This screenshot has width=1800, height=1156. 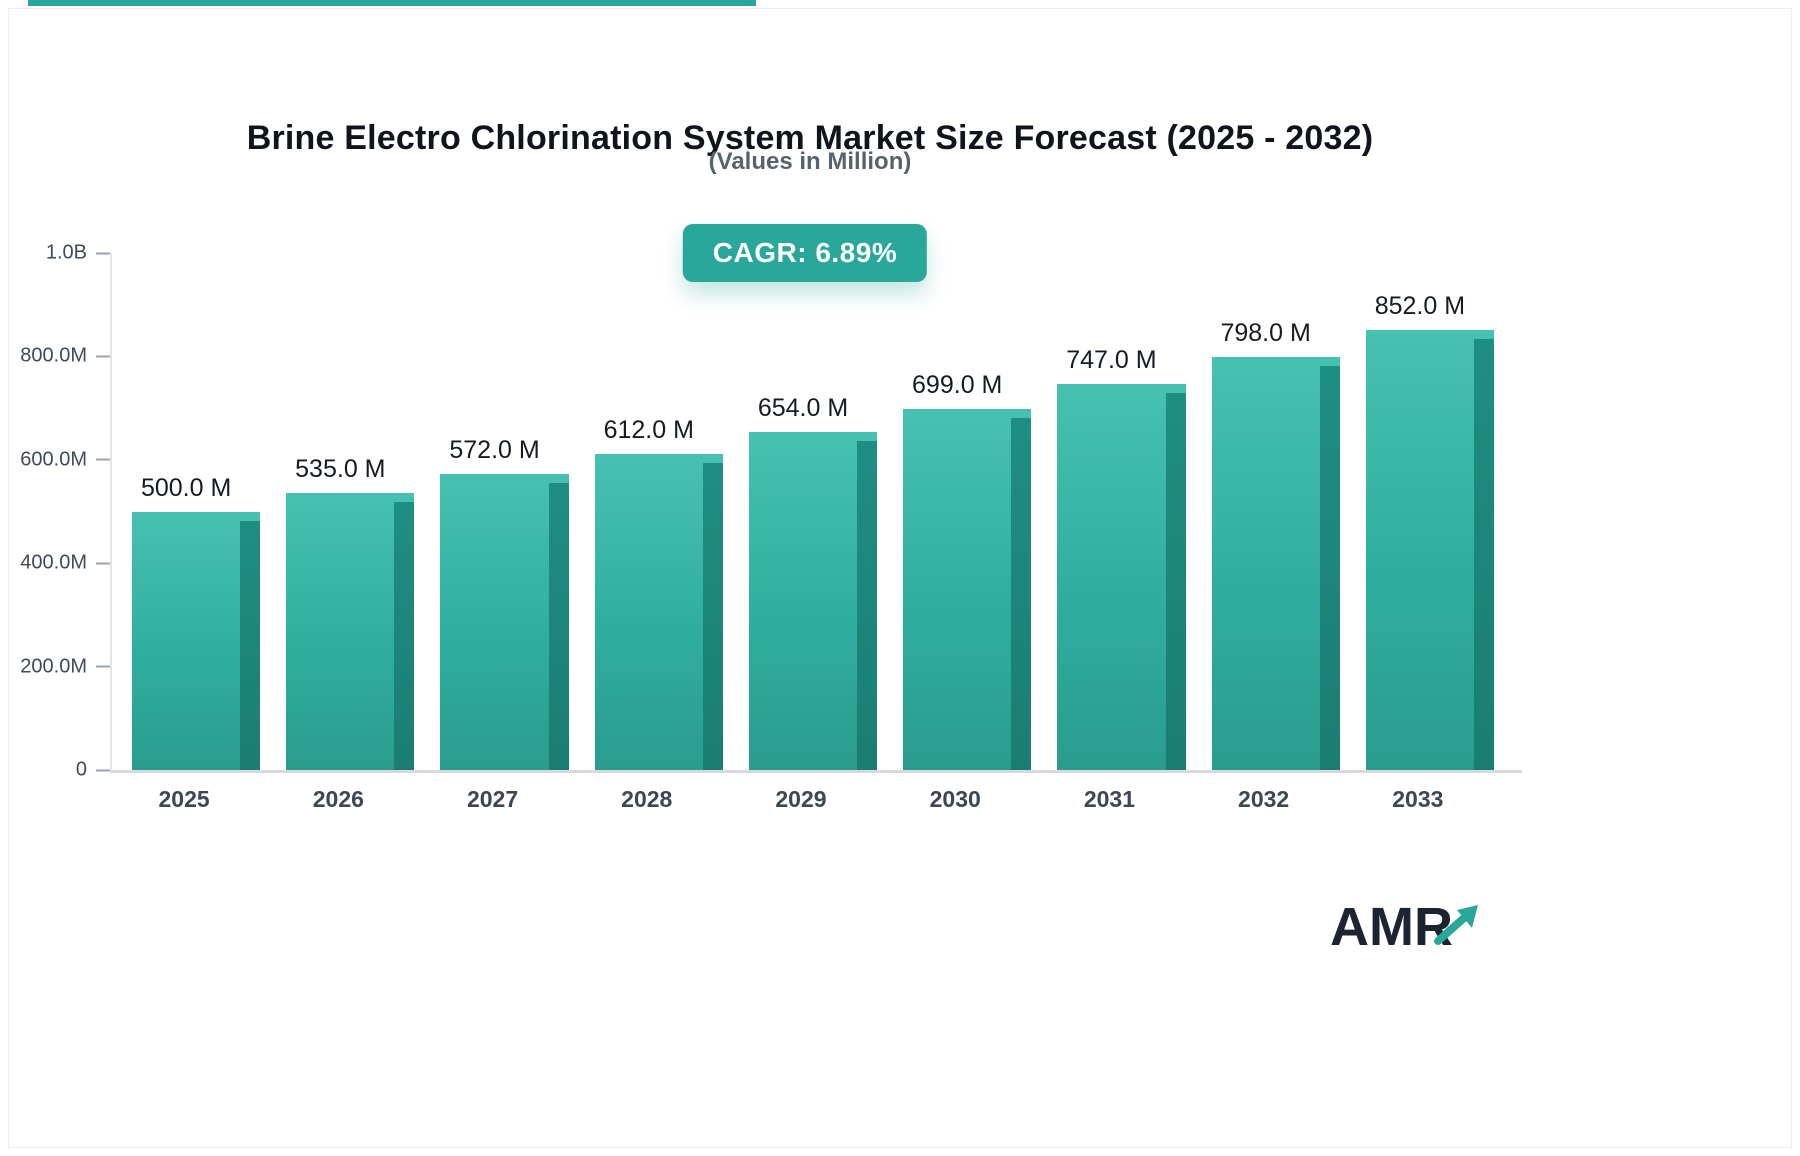 I want to click on y-tick: 600.0M, so click(x=65, y=459).